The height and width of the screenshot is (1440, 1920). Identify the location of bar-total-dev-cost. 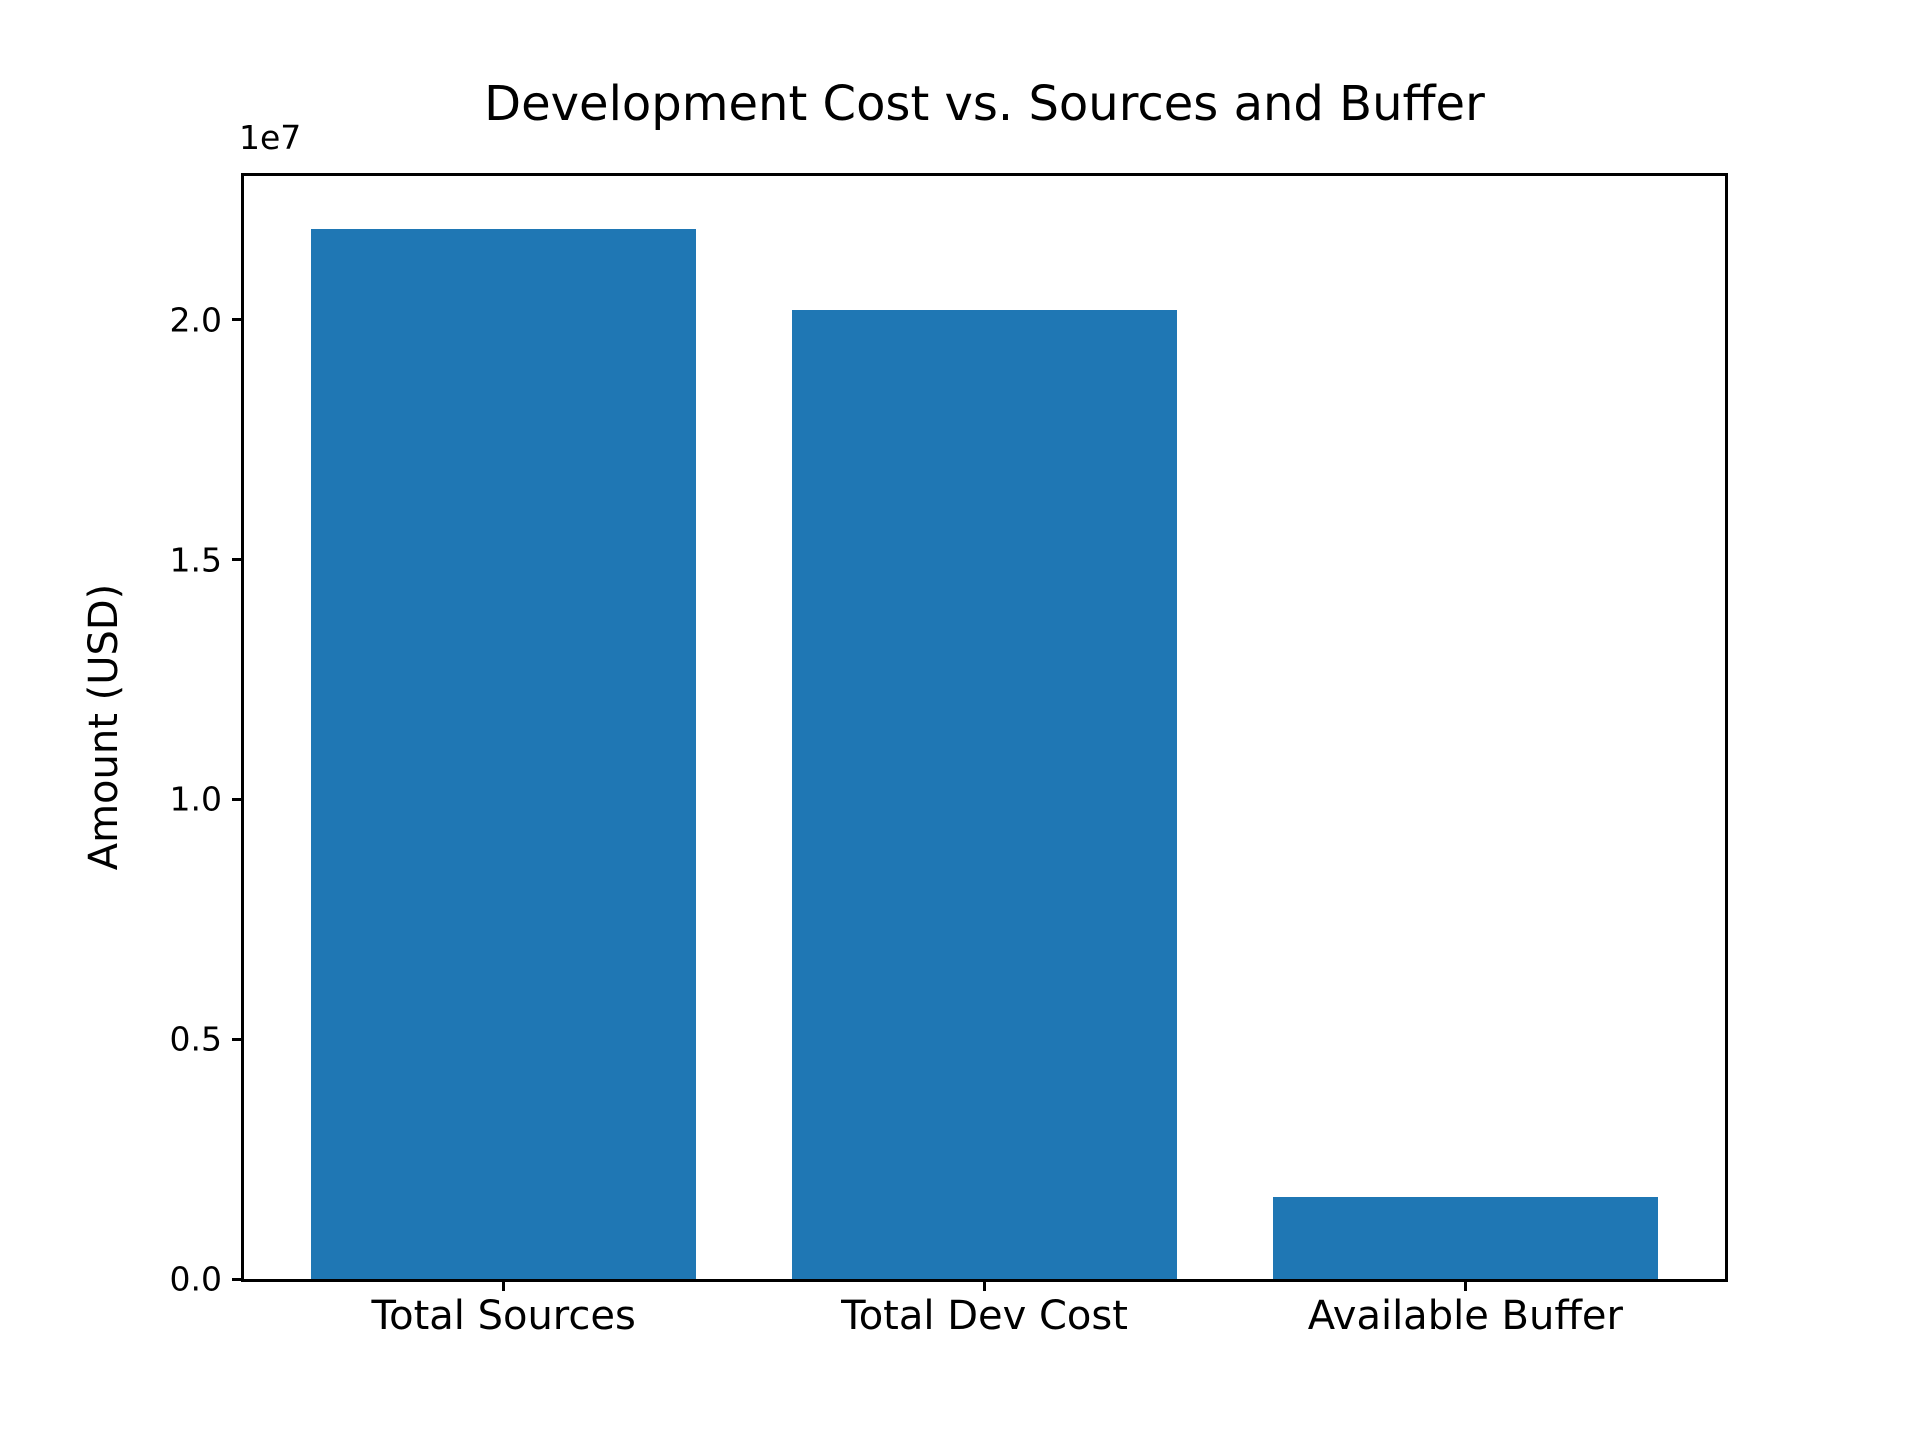
(984, 794).